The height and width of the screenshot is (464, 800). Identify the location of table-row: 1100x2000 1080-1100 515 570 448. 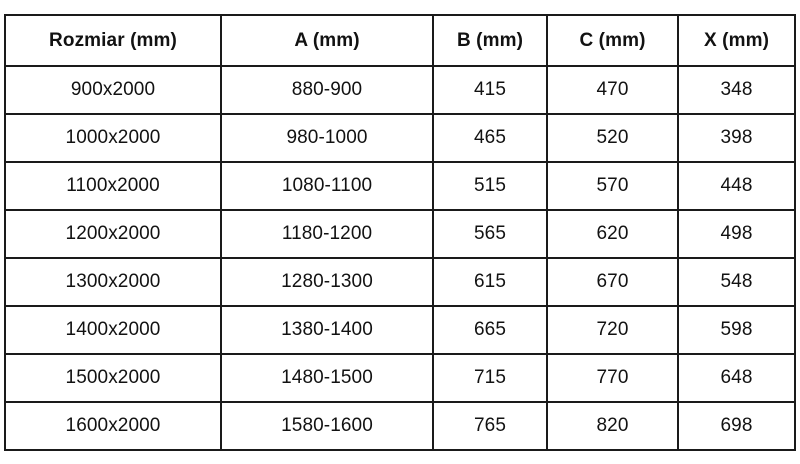
(400, 186).